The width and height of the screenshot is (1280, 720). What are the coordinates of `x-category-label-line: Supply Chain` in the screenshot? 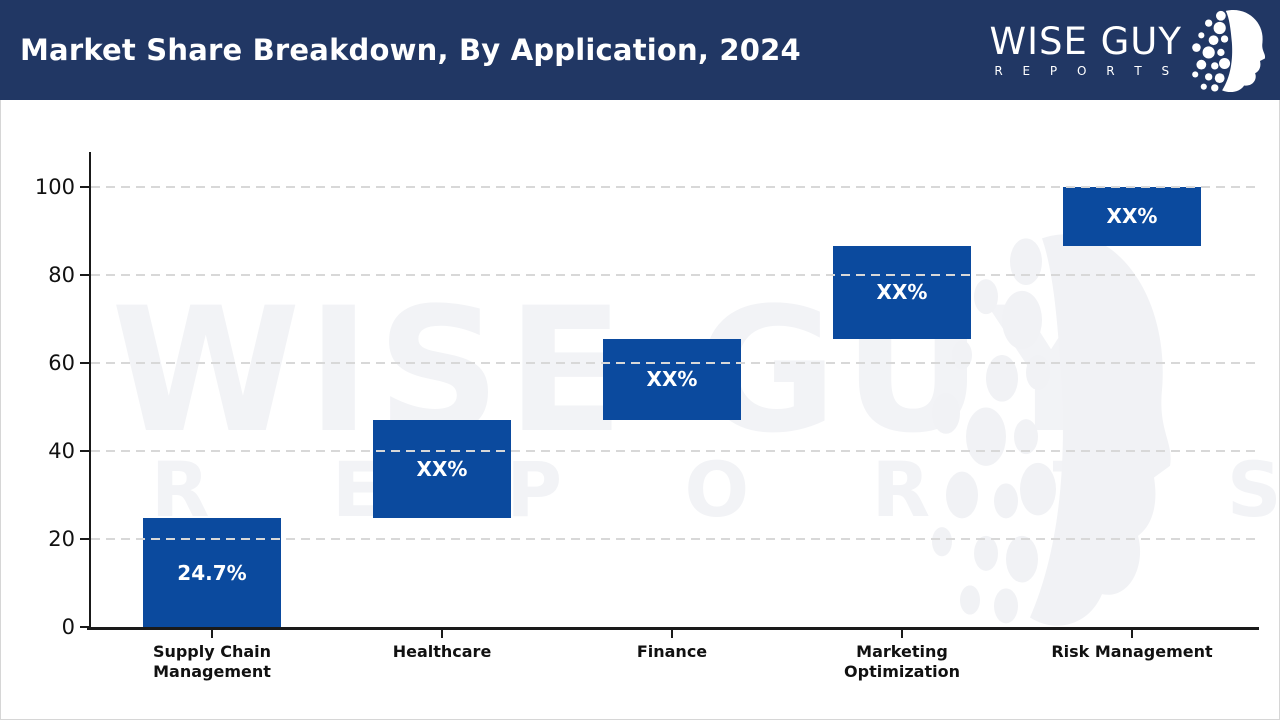 It's located at (212, 651).